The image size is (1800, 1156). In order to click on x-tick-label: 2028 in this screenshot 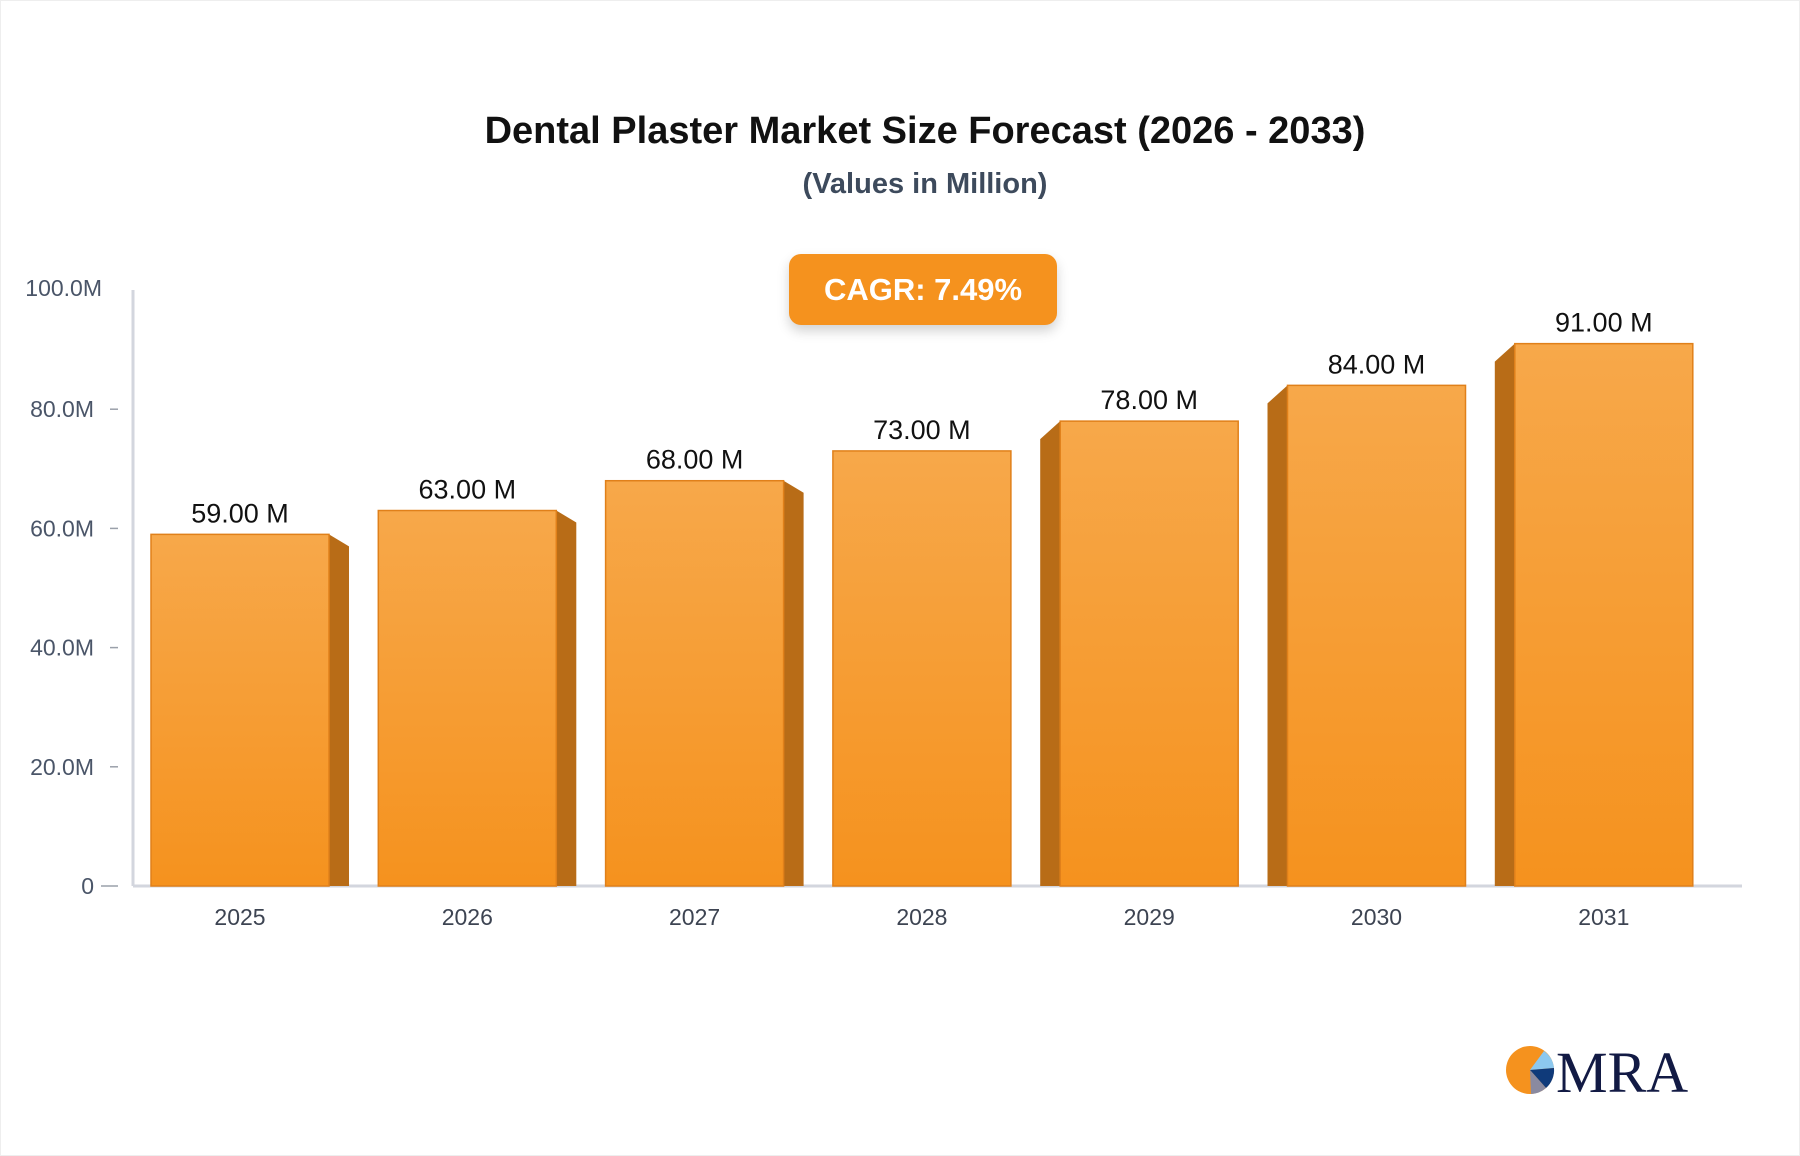, I will do `click(921, 917)`.